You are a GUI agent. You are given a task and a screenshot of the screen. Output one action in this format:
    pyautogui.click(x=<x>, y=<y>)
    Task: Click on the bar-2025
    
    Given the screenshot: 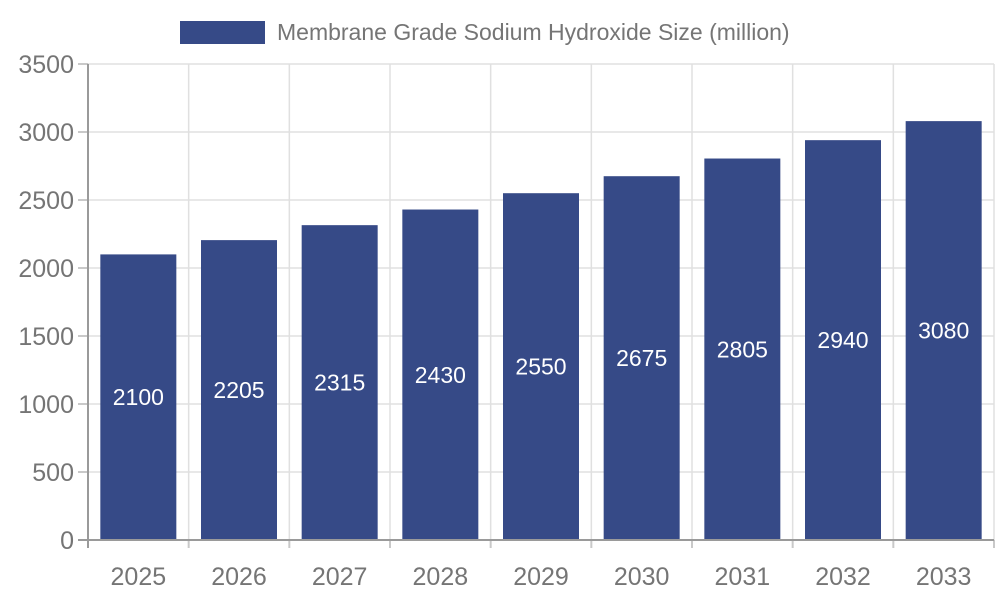 What is the action you would take?
    pyautogui.click(x=138, y=397)
    